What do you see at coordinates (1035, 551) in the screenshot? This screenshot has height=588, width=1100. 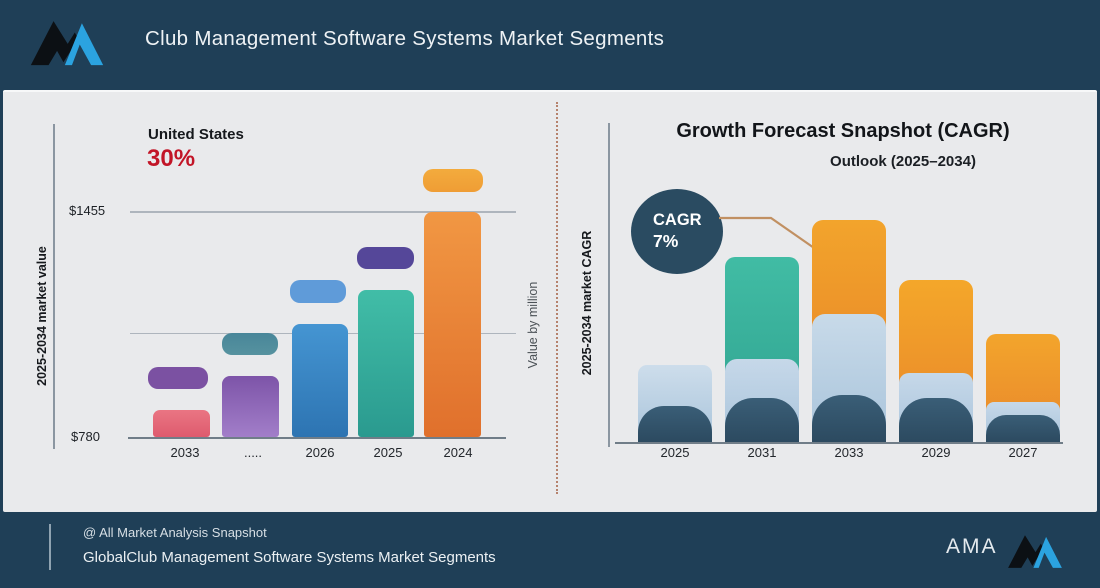 I see `ama-logo-footer-icon` at bounding box center [1035, 551].